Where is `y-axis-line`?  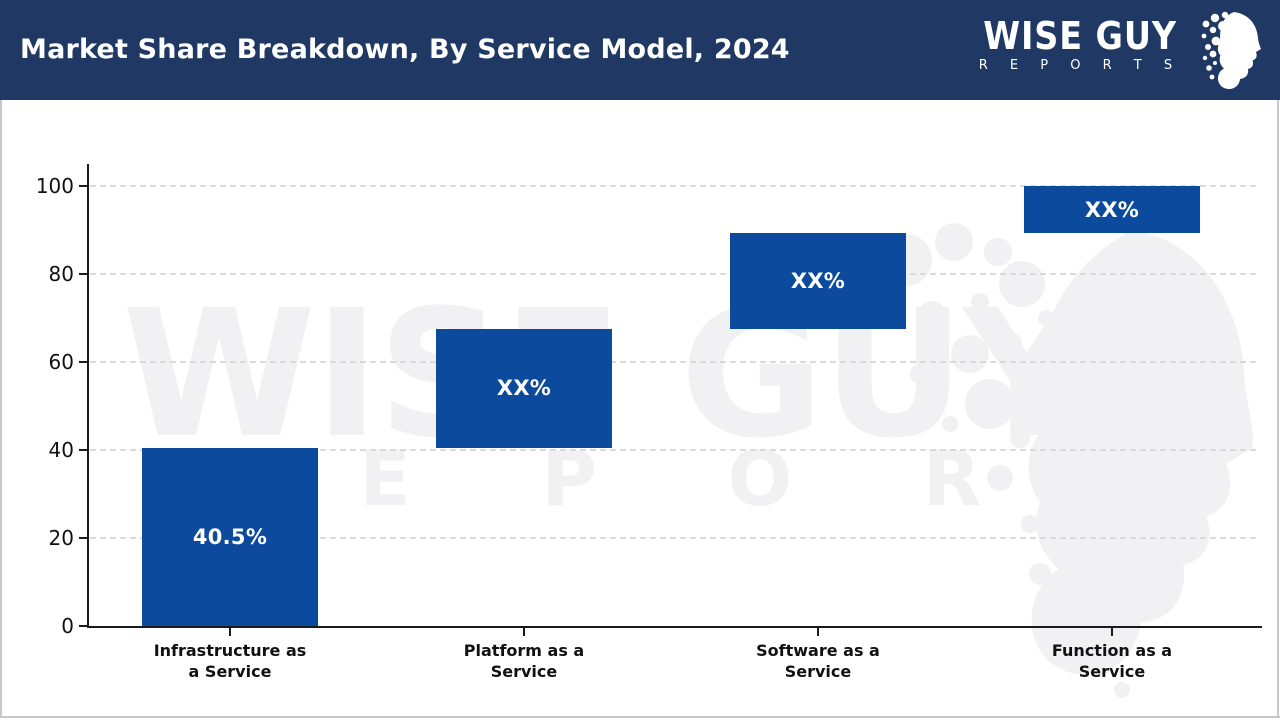 y-axis-line is located at coordinates (88, 396).